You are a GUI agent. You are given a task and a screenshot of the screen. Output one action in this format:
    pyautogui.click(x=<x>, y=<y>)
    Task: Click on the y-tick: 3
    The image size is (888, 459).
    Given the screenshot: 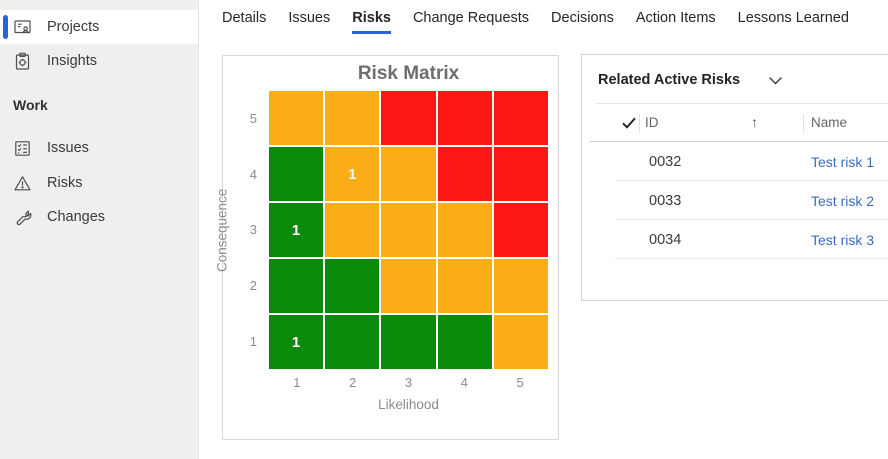 What is the action you would take?
    pyautogui.click(x=253, y=230)
    